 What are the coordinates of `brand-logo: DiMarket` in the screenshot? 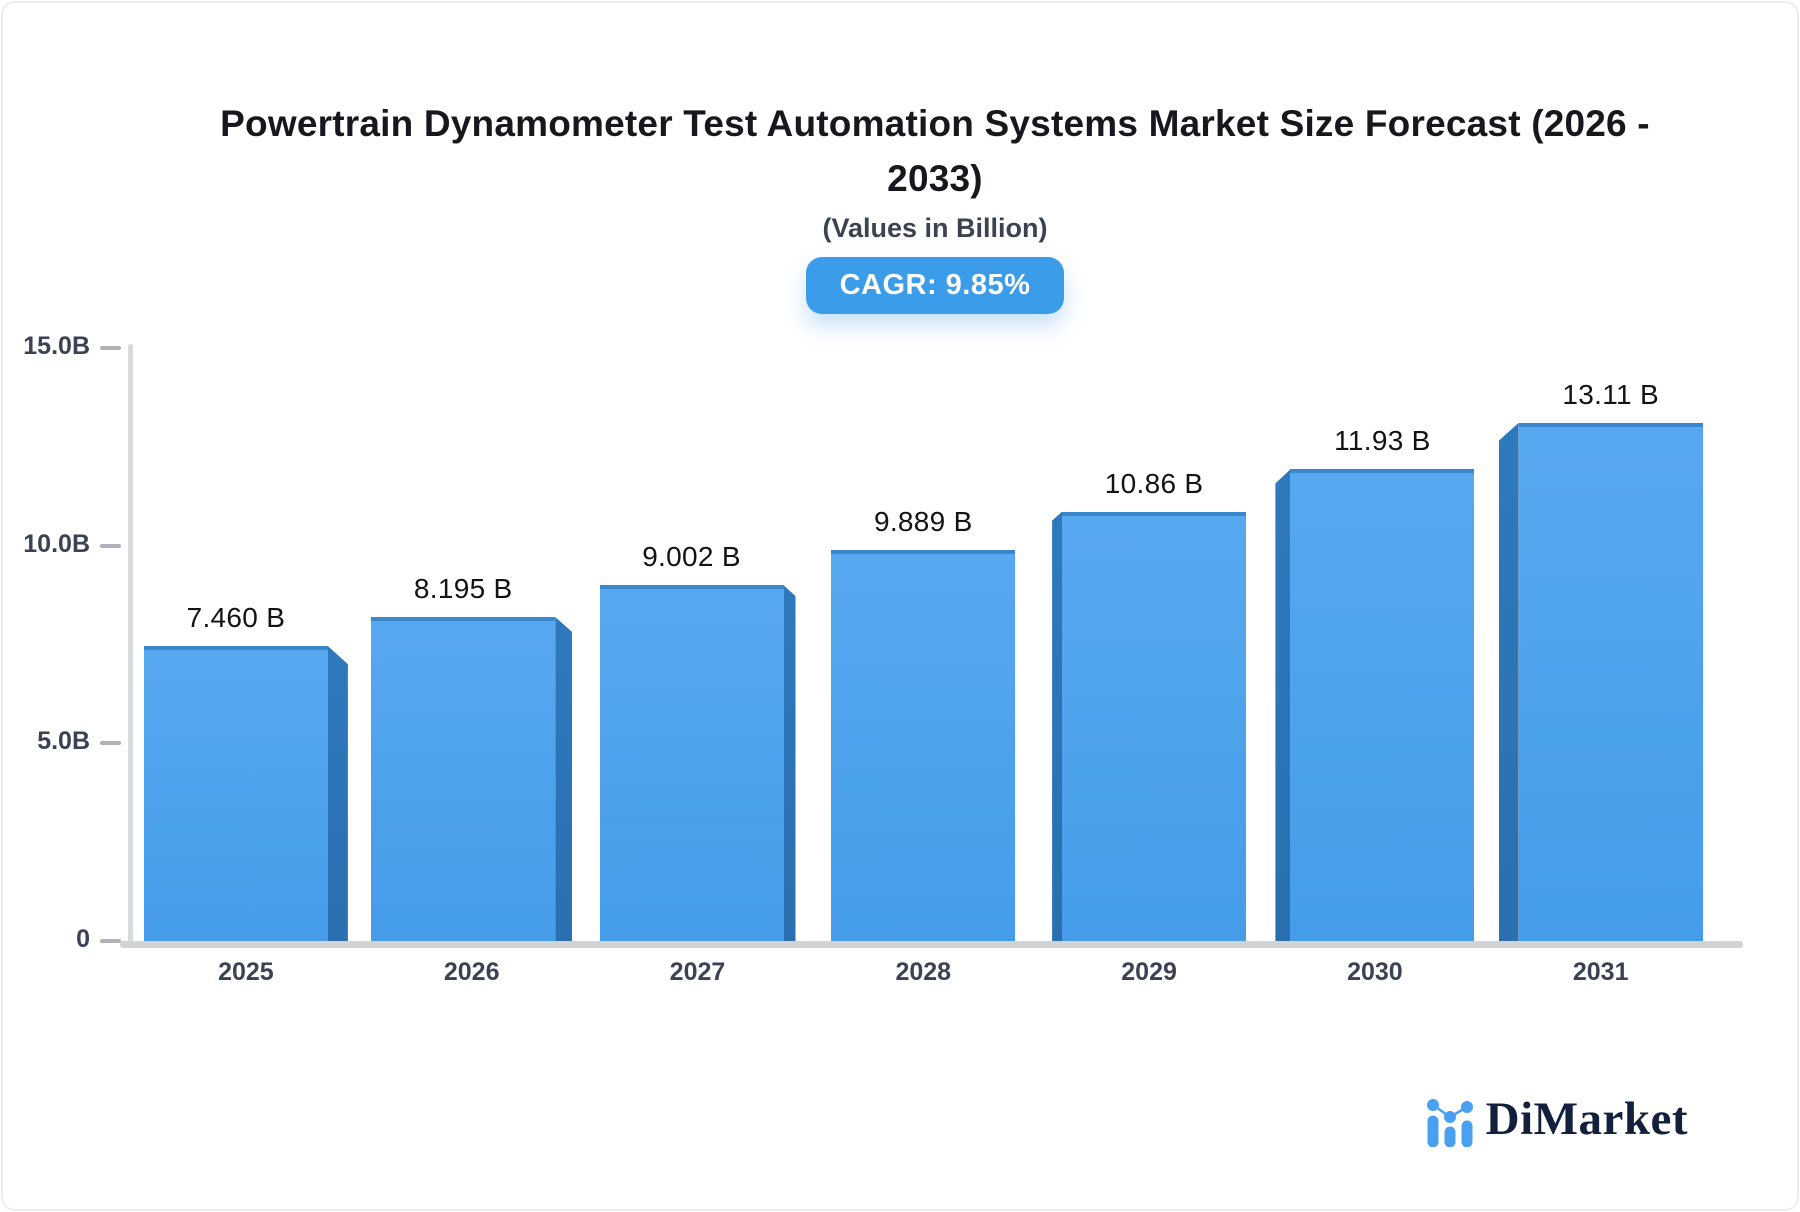 It's located at (1557, 1119).